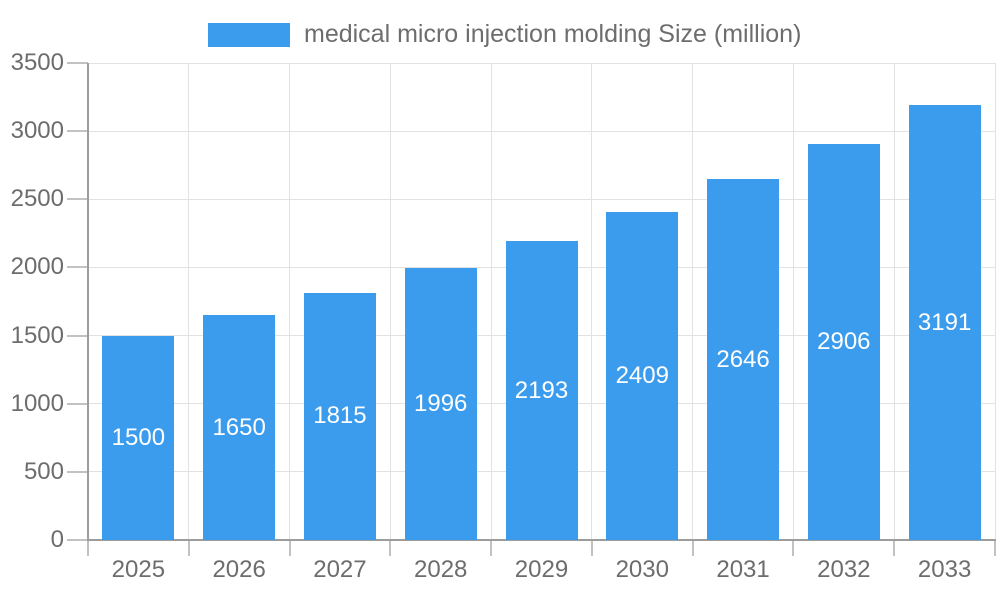 The image size is (1000, 600). I want to click on bar: 2646, so click(743, 359).